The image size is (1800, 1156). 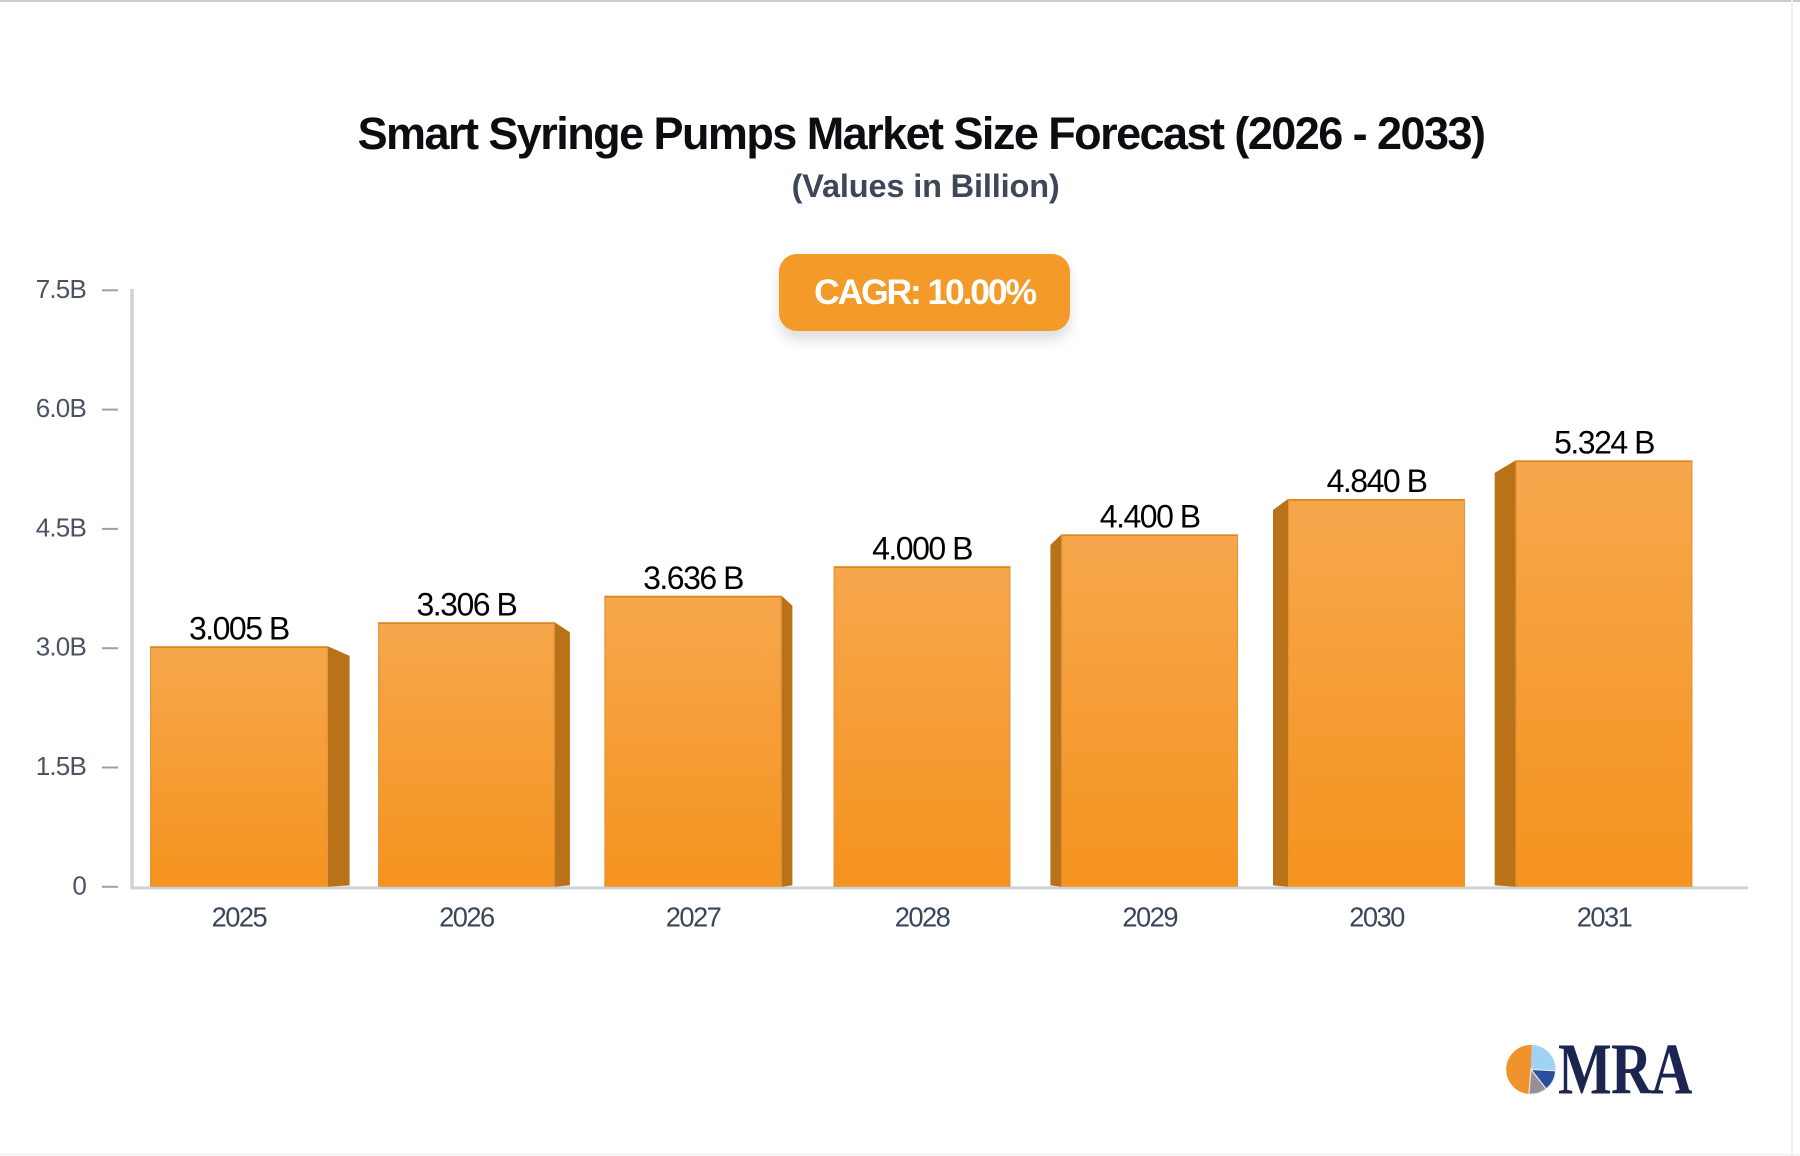 What do you see at coordinates (1150, 516) in the screenshot?
I see `svg-text: 4.400 B` at bounding box center [1150, 516].